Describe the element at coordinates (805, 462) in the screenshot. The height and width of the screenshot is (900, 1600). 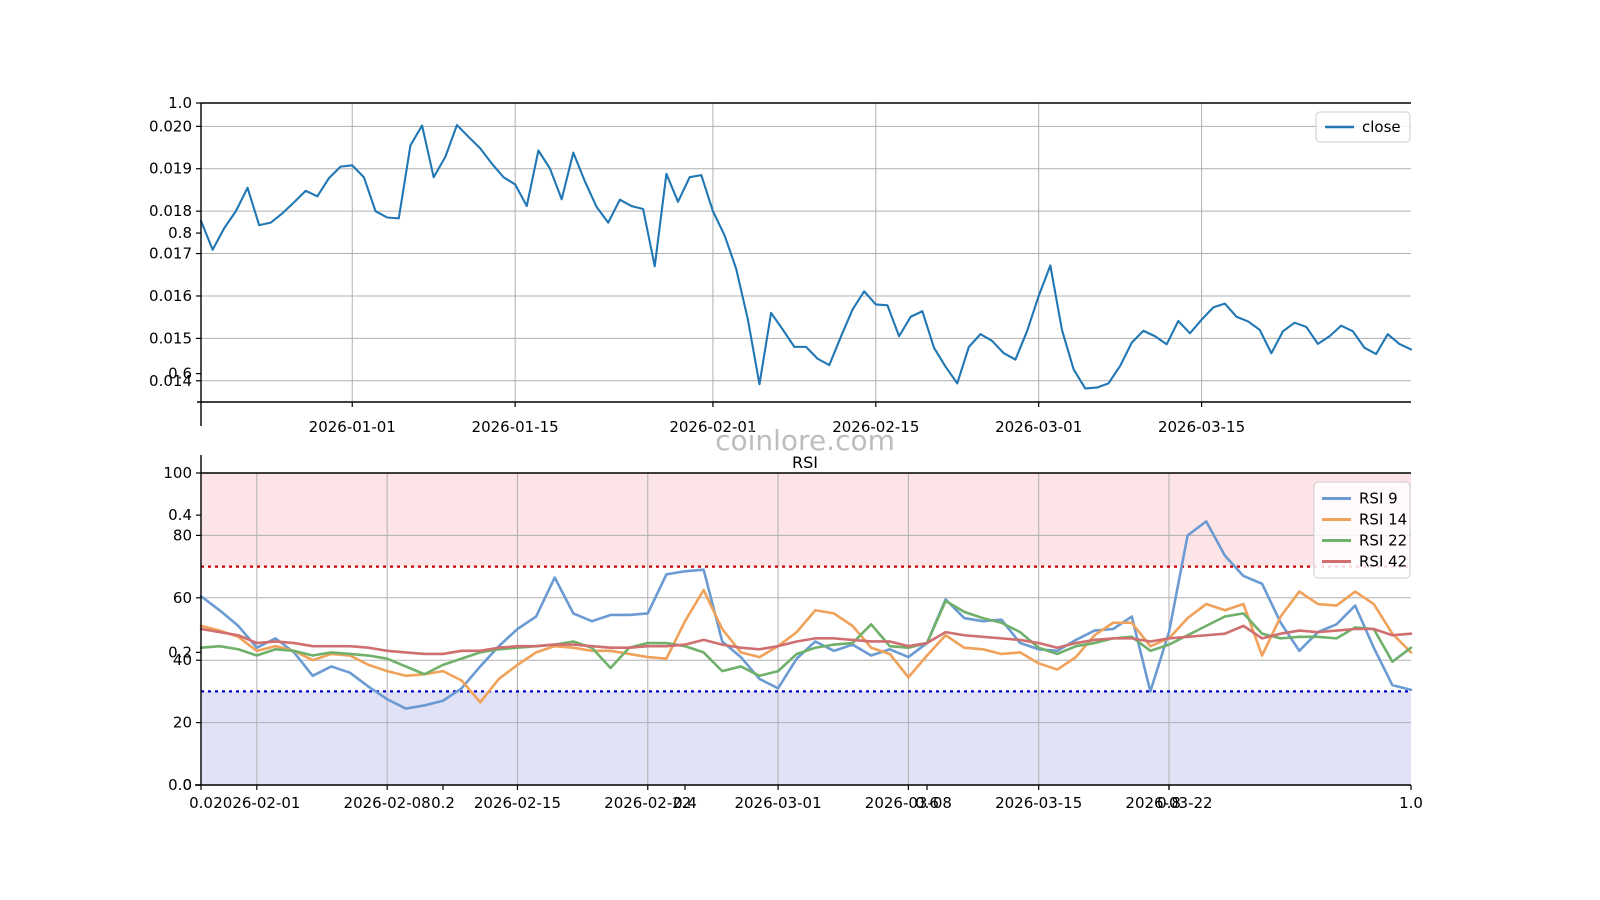
I see `rsi-panel-title: RSI` at that location.